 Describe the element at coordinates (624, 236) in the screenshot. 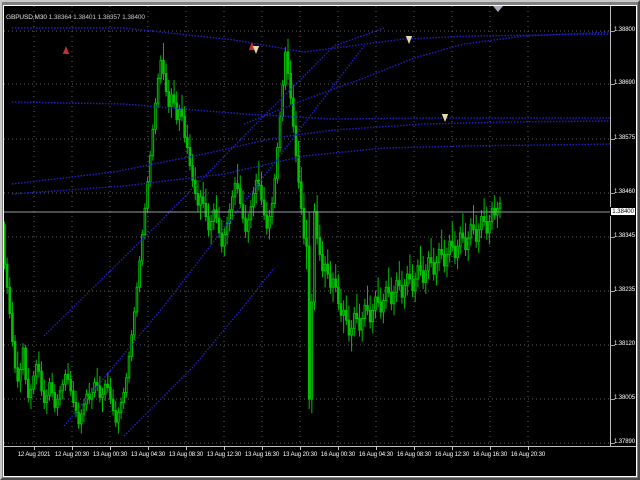

I see `price-label: 1.38345` at that location.